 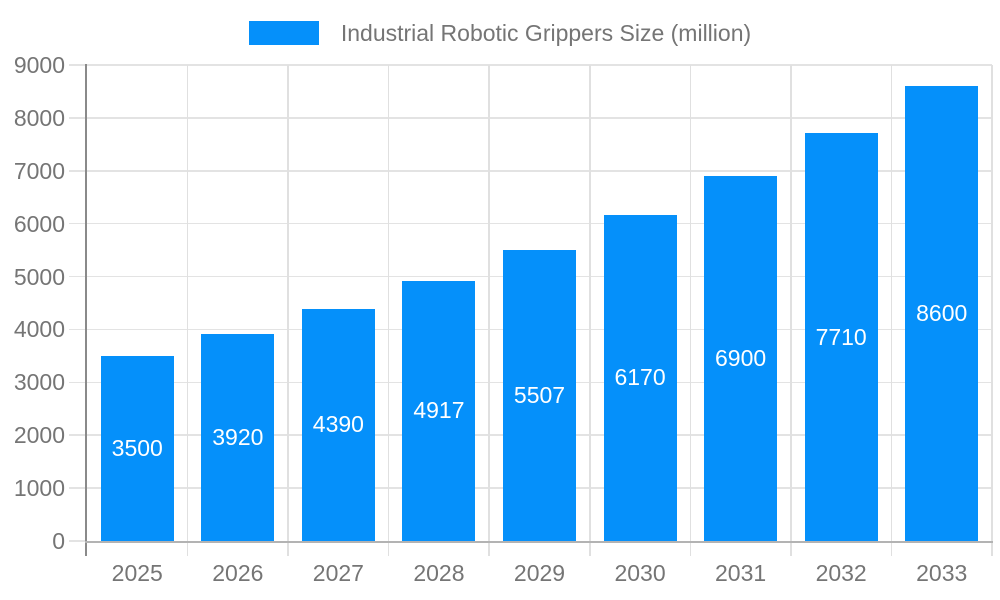 I want to click on y-axis-line, so click(x=86, y=310).